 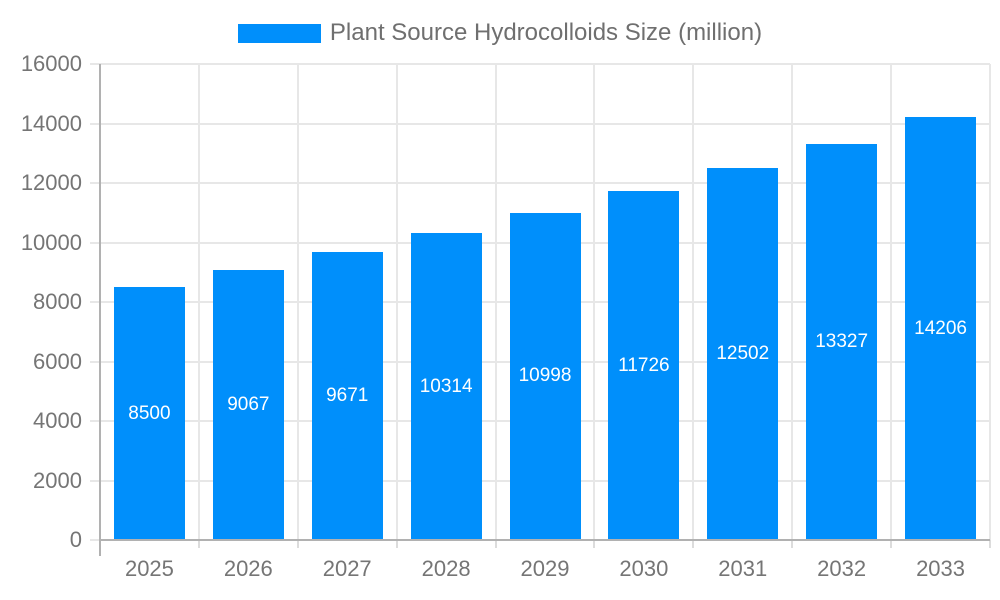 I want to click on x-axis-tick-label: 2033, so click(x=941, y=568).